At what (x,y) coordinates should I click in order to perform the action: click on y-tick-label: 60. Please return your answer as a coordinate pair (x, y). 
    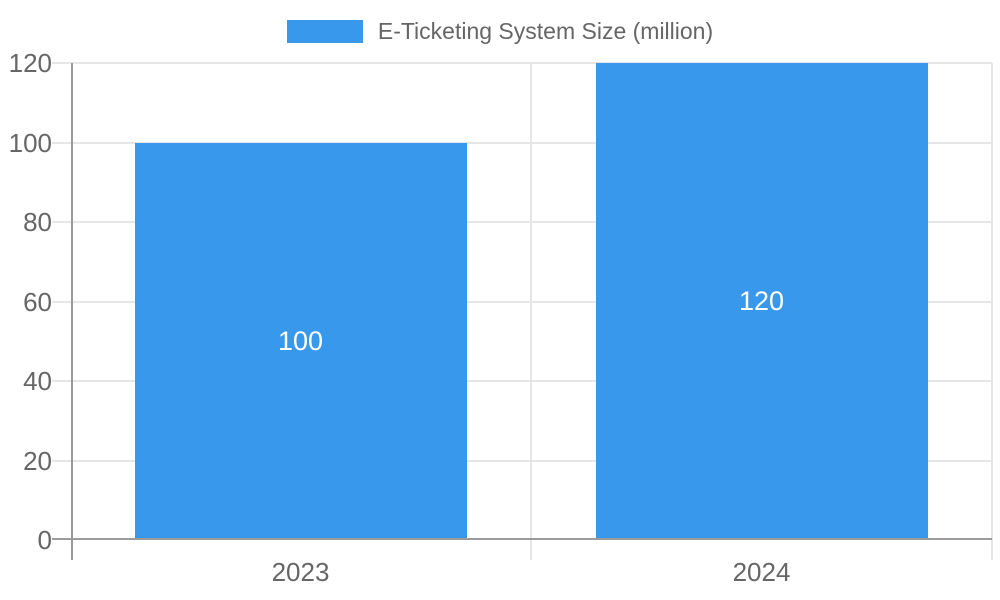
    Looking at the image, I should click on (37, 301).